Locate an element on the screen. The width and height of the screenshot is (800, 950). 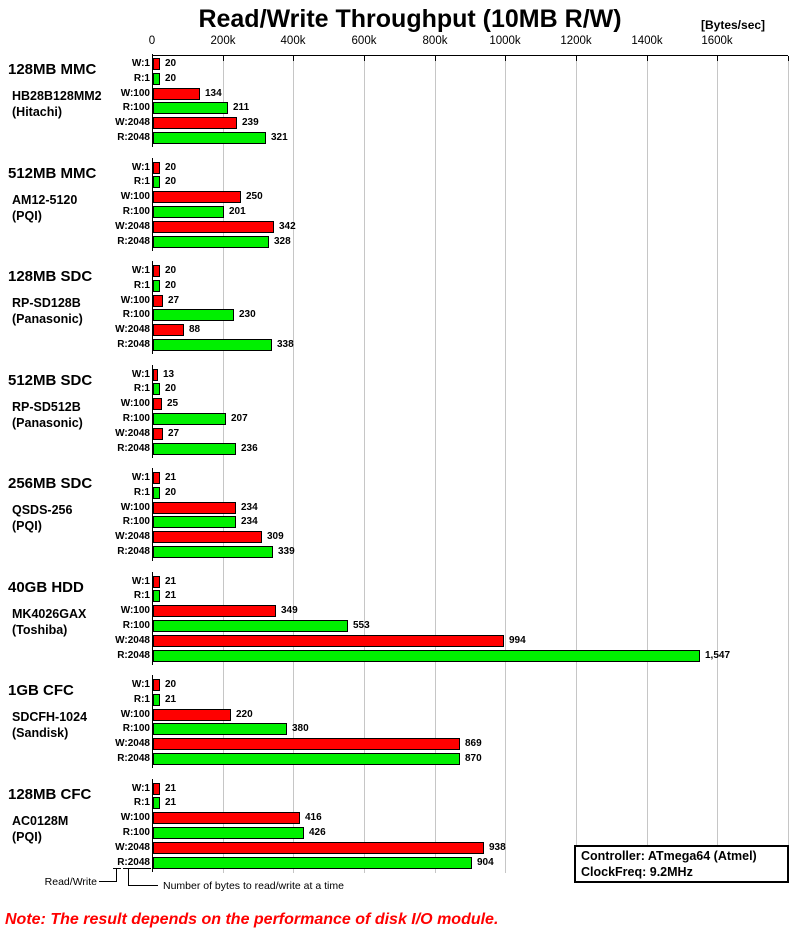
legend-connector-bytes is located at coordinates (143, 877).